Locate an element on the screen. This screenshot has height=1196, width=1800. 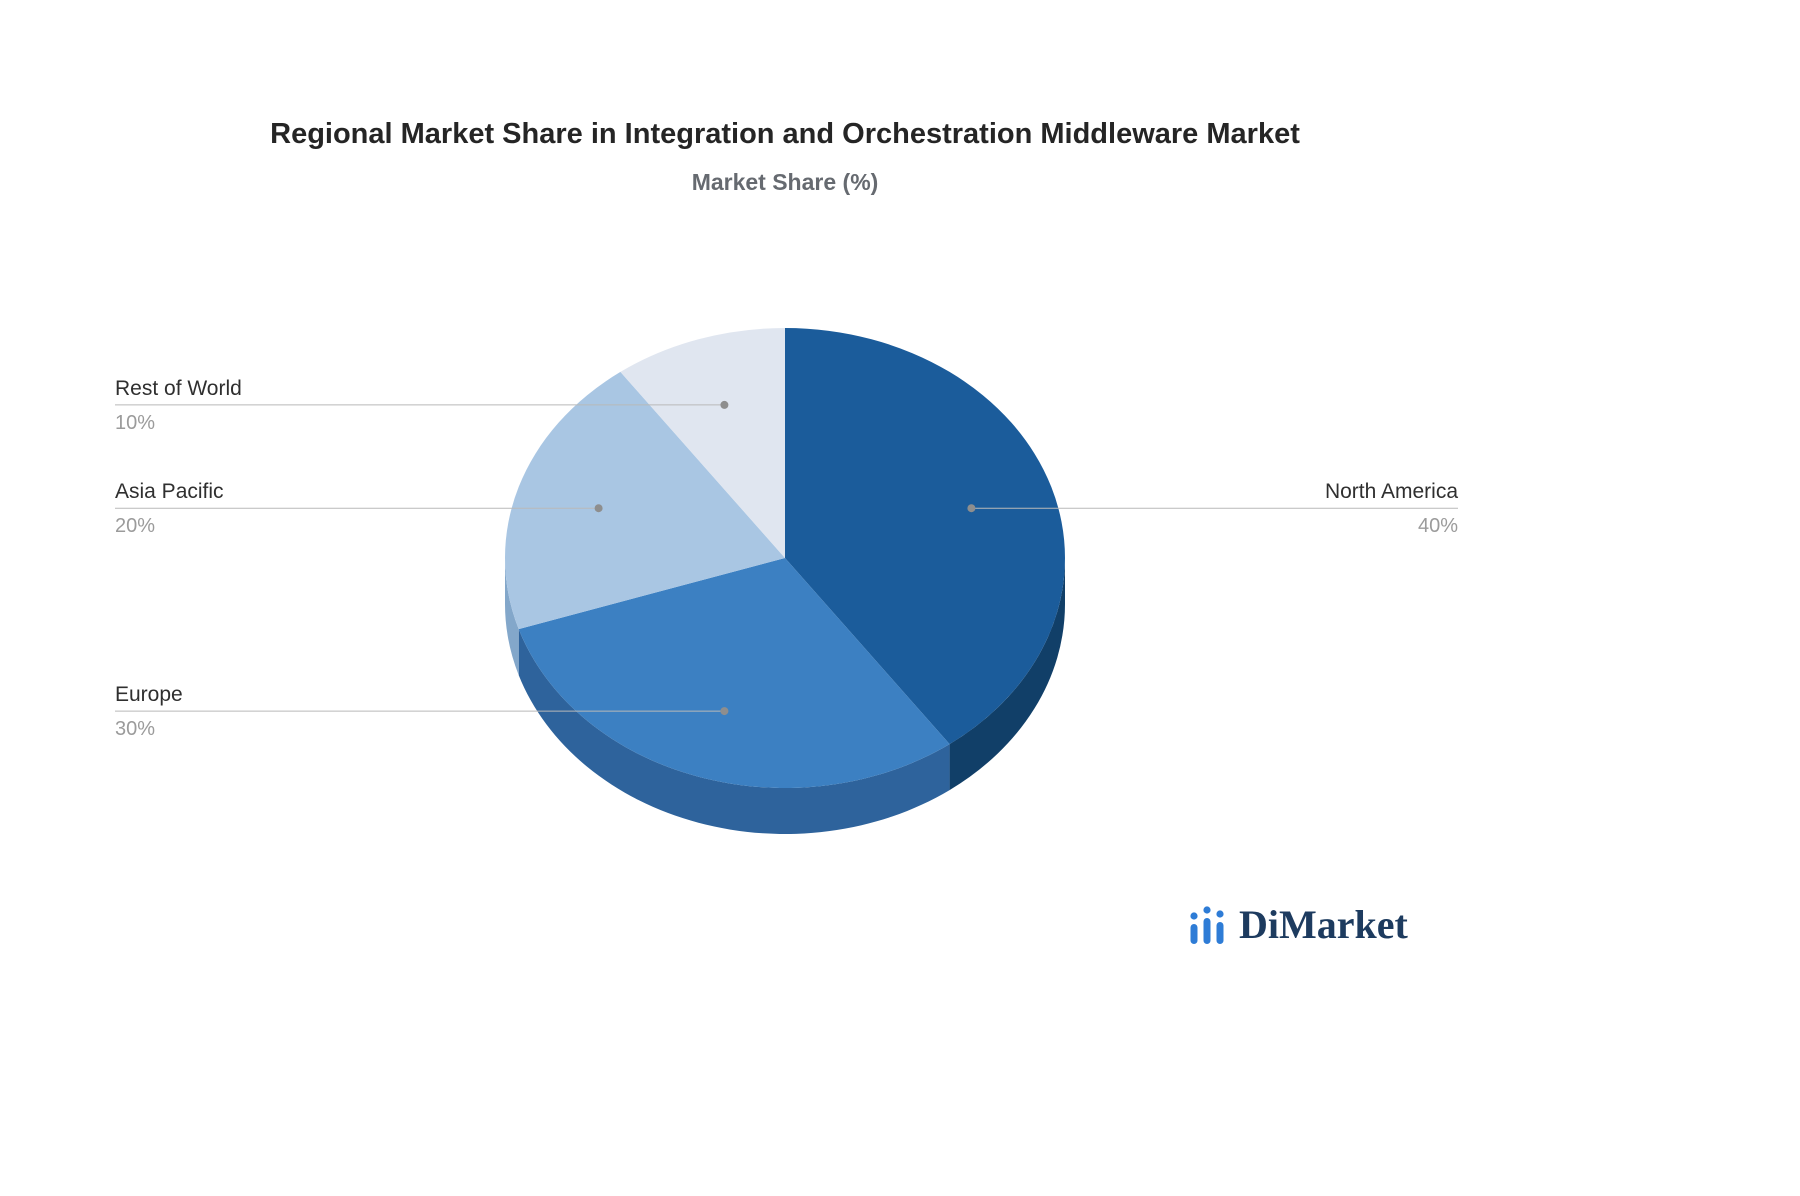
slice-label-name: Asia Pacific is located at coordinates (169, 492).